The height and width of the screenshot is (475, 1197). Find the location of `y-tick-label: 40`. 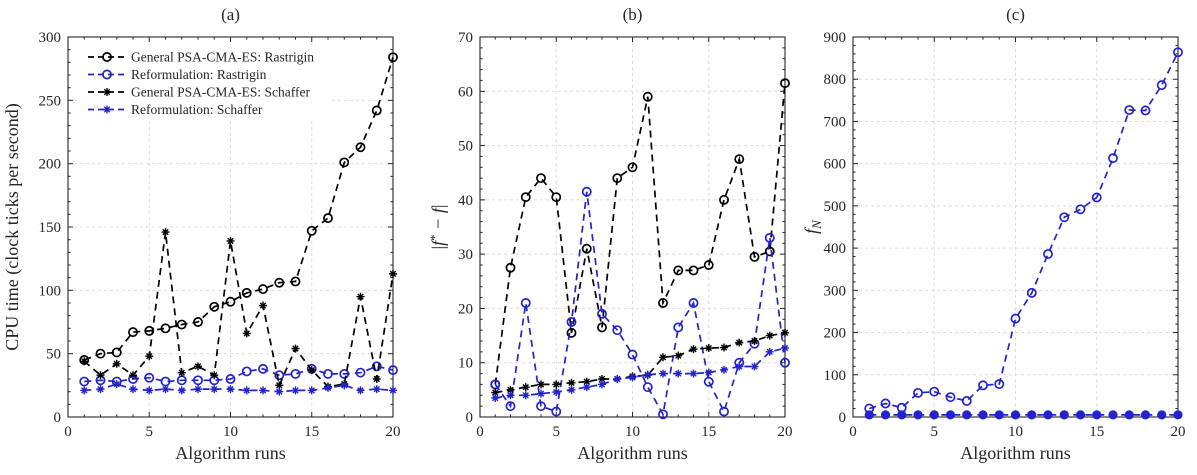

y-tick-label: 40 is located at coordinates (465, 201).